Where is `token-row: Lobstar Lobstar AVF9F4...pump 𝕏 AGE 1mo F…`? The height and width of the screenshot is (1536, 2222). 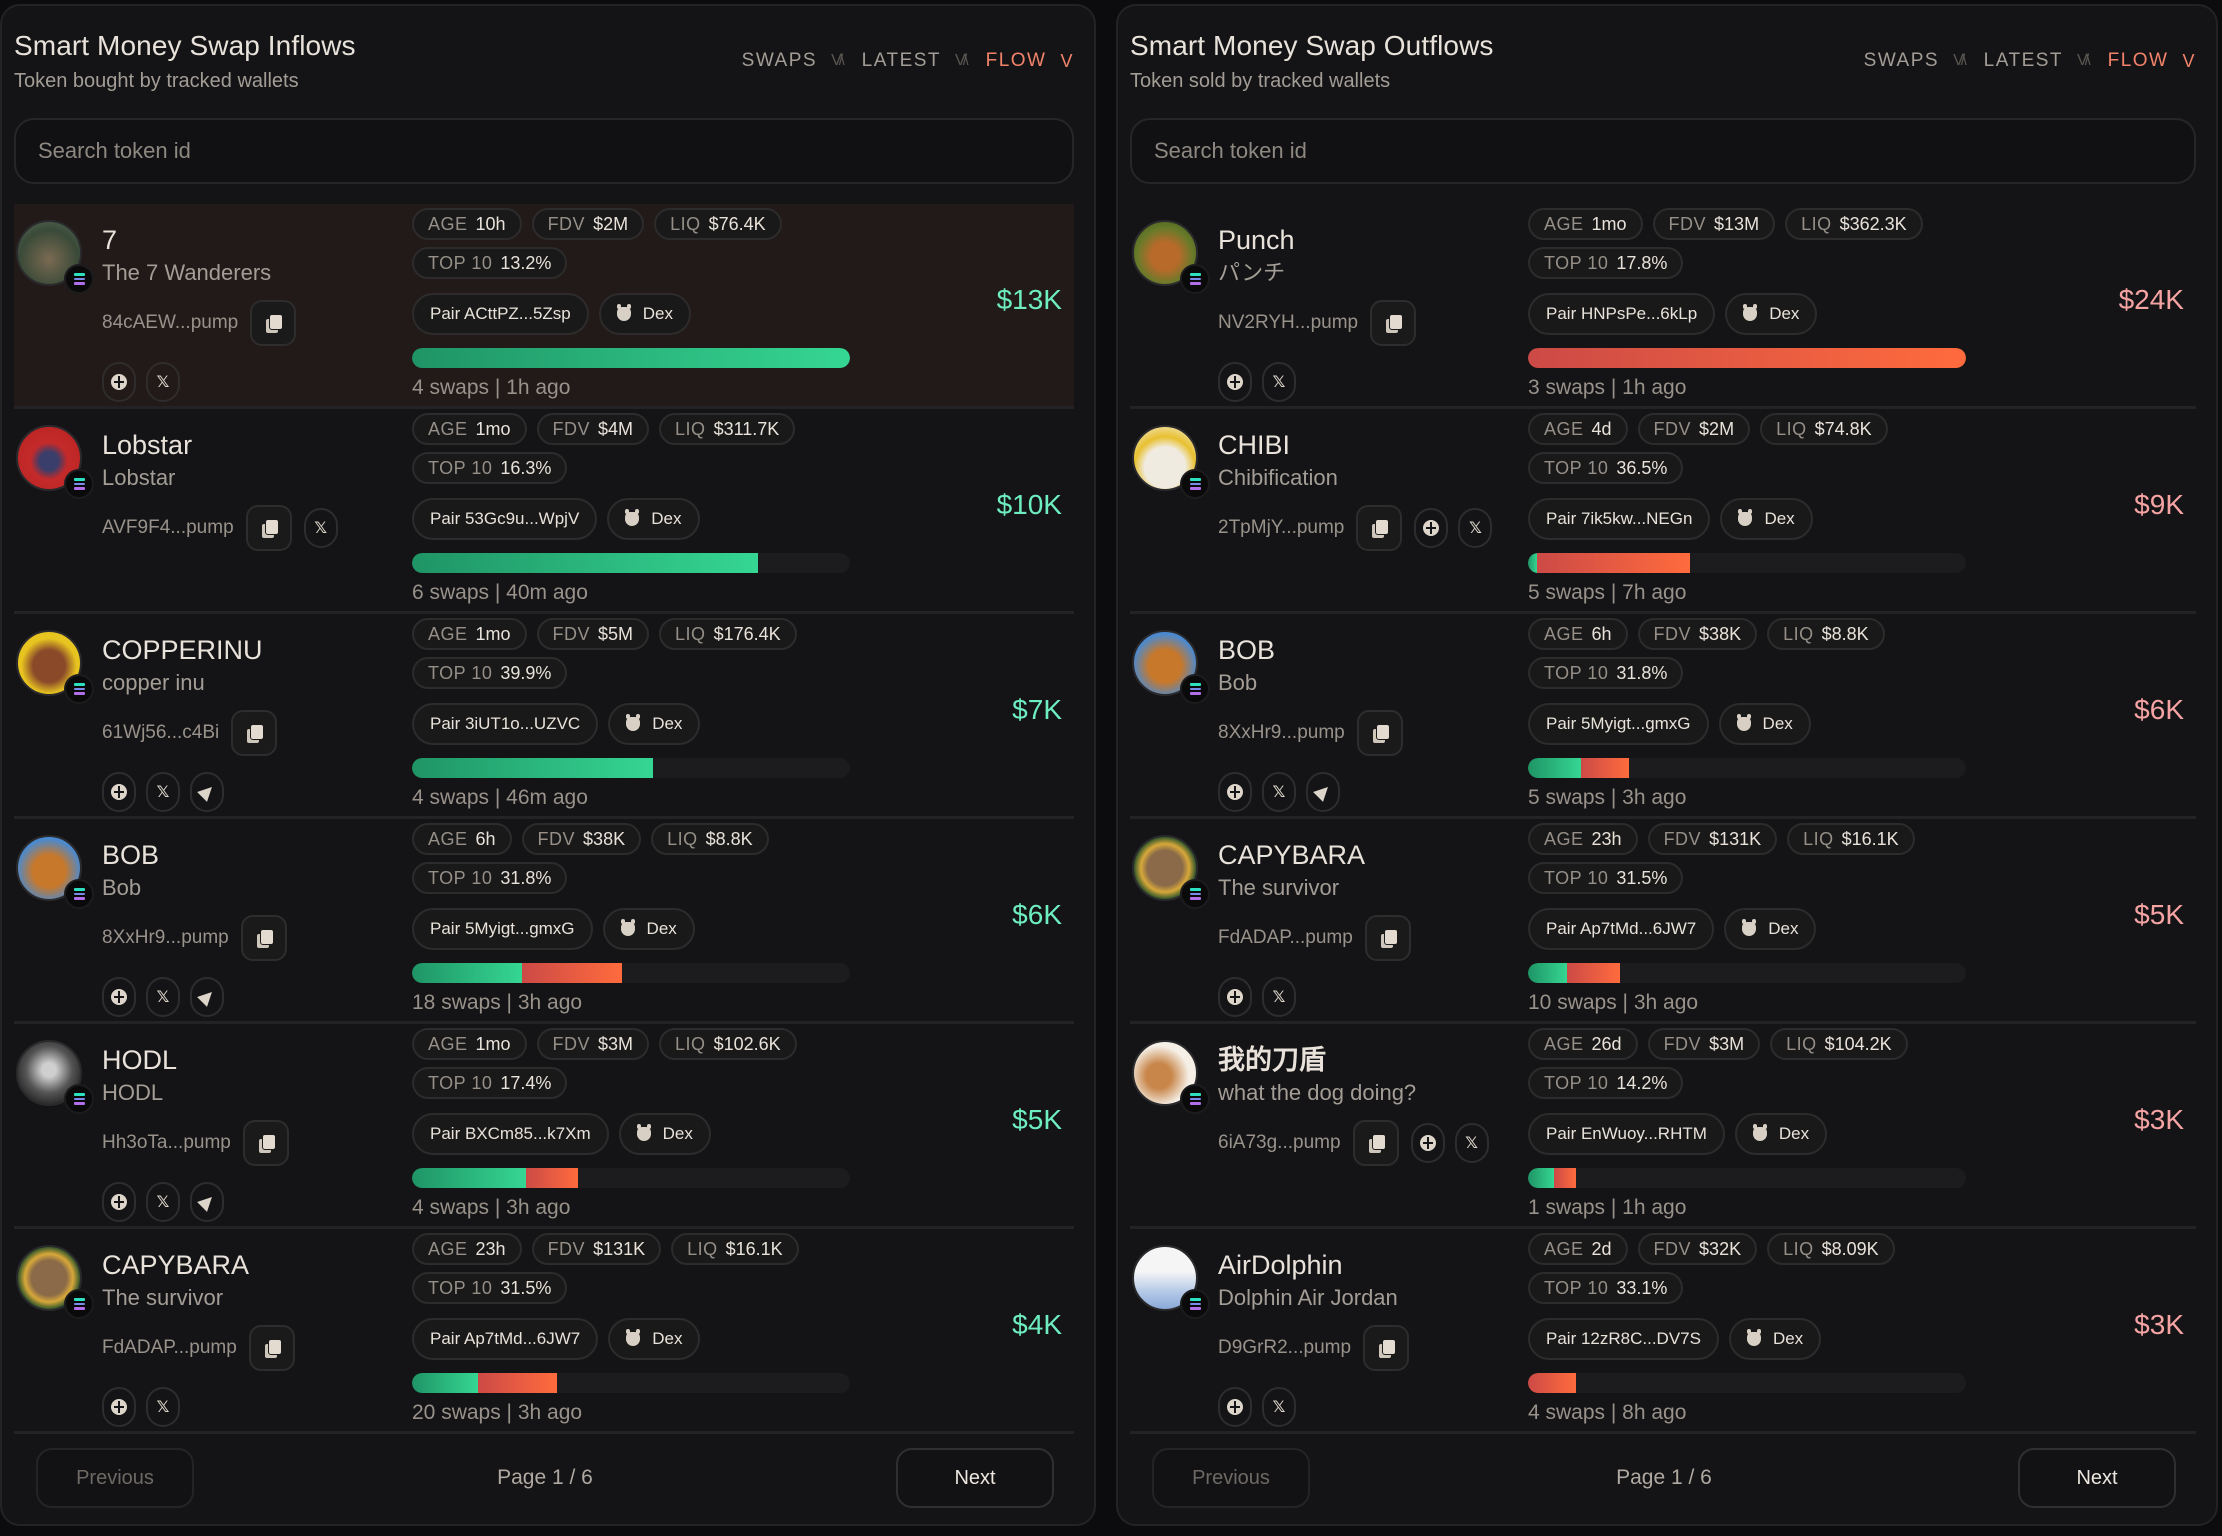
token-row: Lobstar Lobstar AVF9F4...pump 𝕏 AGE 1mo F… is located at coordinates (544, 511).